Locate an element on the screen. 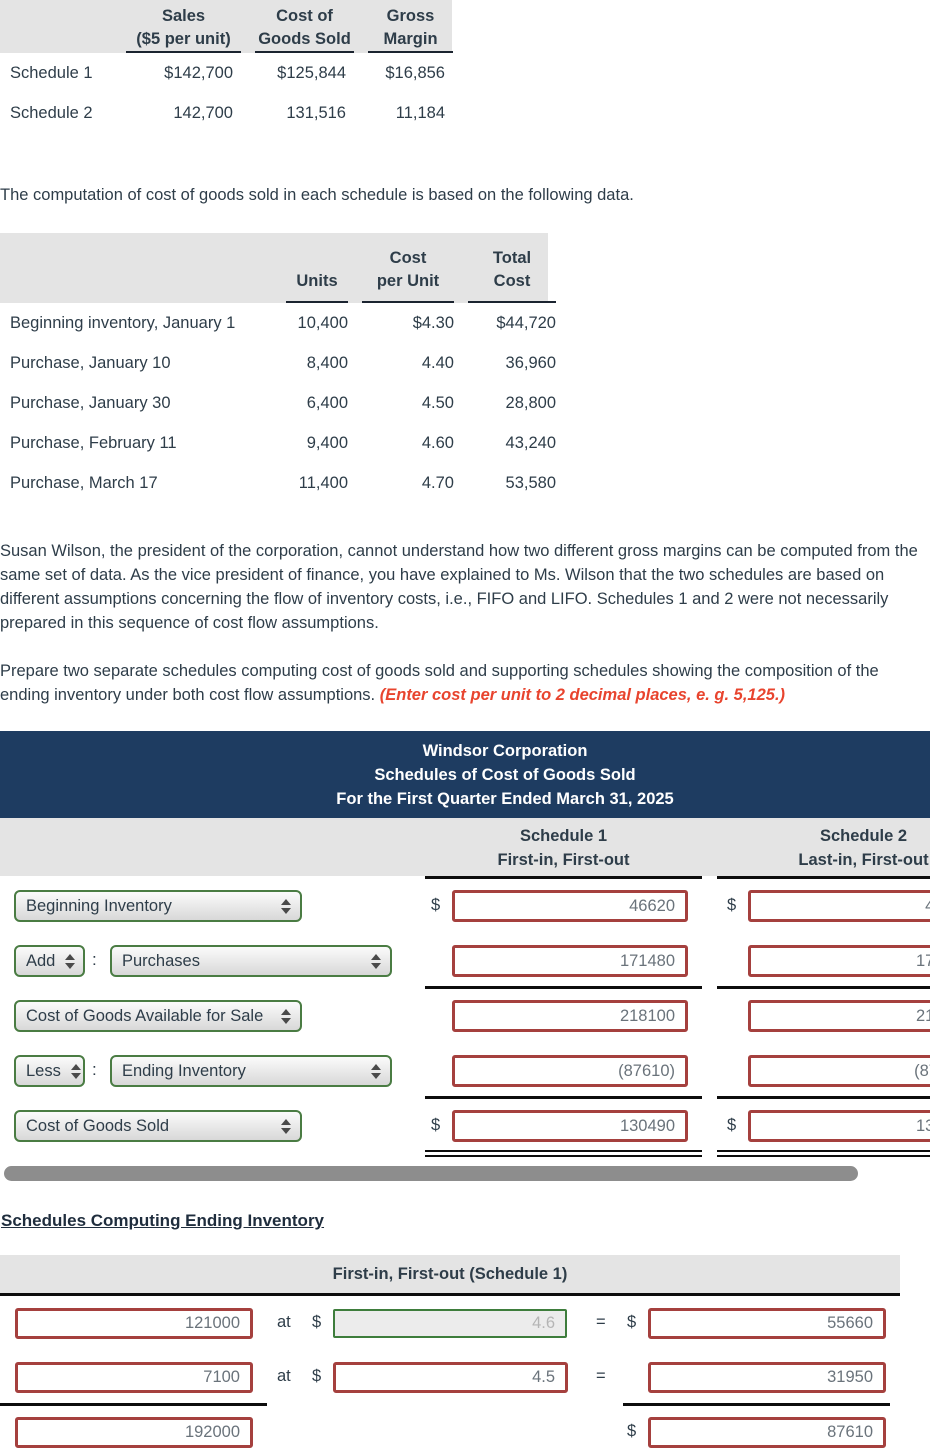 This screenshot has height=1456, width=948. beginning-inventory-select: Beginning Inventory is located at coordinates (158, 906).